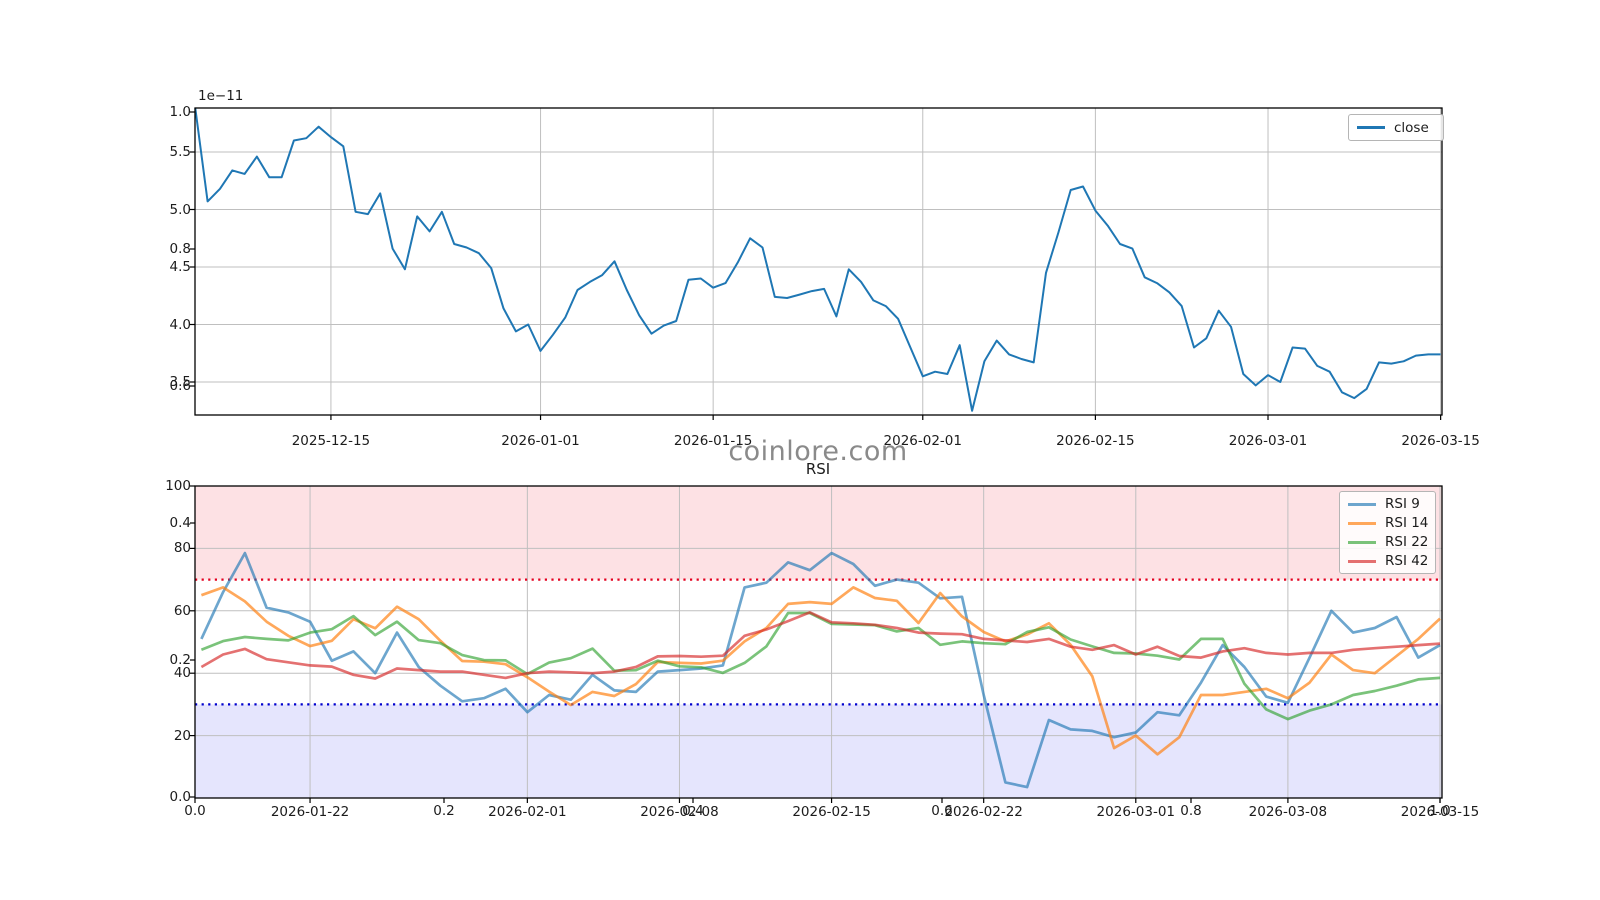 This screenshot has height=900, width=1600. What do you see at coordinates (310, 812) in the screenshot?
I see `rsi-x-tick-label: 2026-01-22` at bounding box center [310, 812].